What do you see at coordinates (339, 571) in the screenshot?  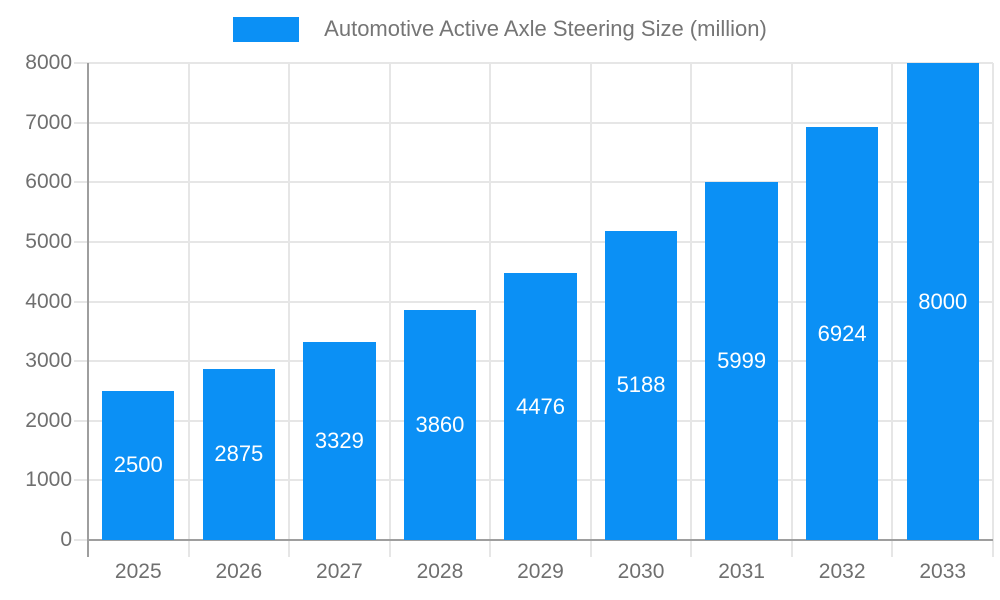 I see `x-axis-tick-label: 2027` at bounding box center [339, 571].